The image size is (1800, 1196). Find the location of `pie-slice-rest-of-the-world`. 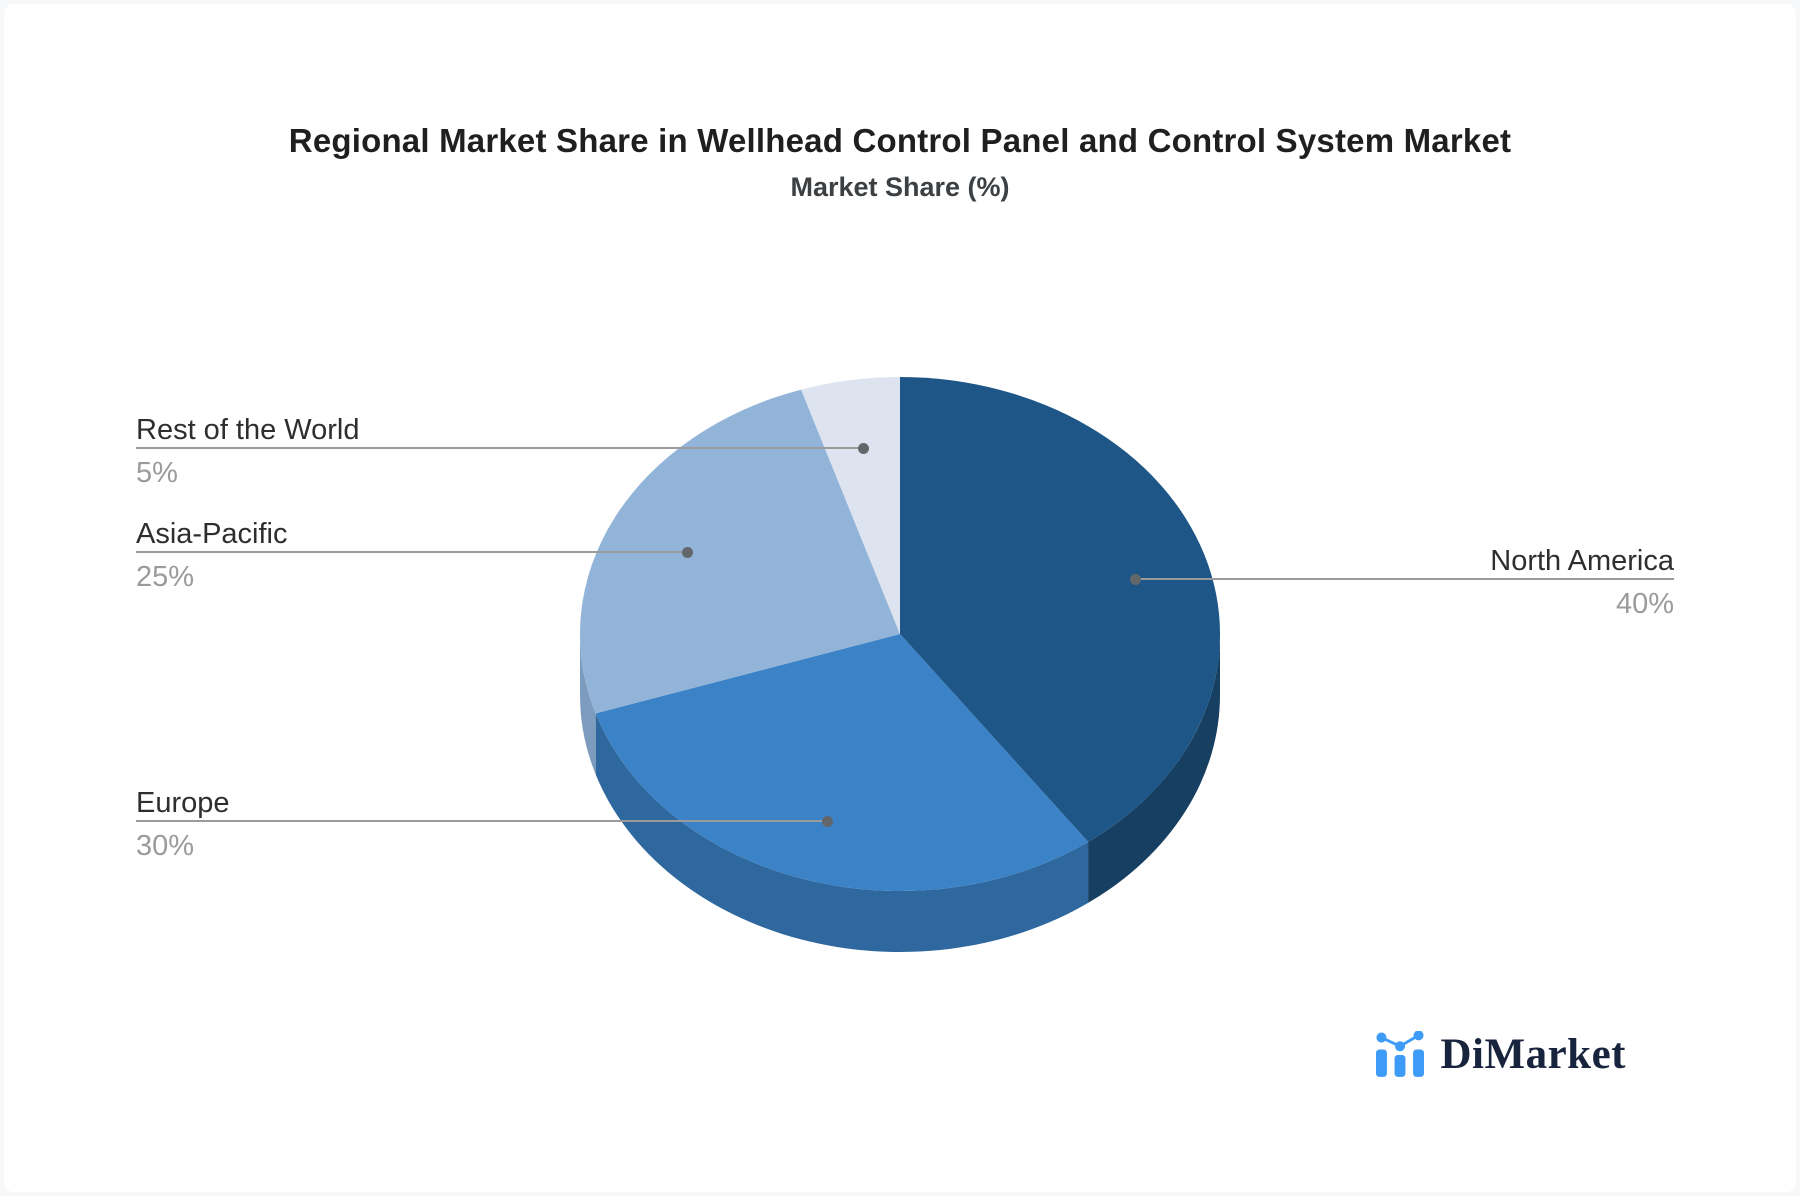

pie-slice-rest-of-the-world is located at coordinates (850, 505).